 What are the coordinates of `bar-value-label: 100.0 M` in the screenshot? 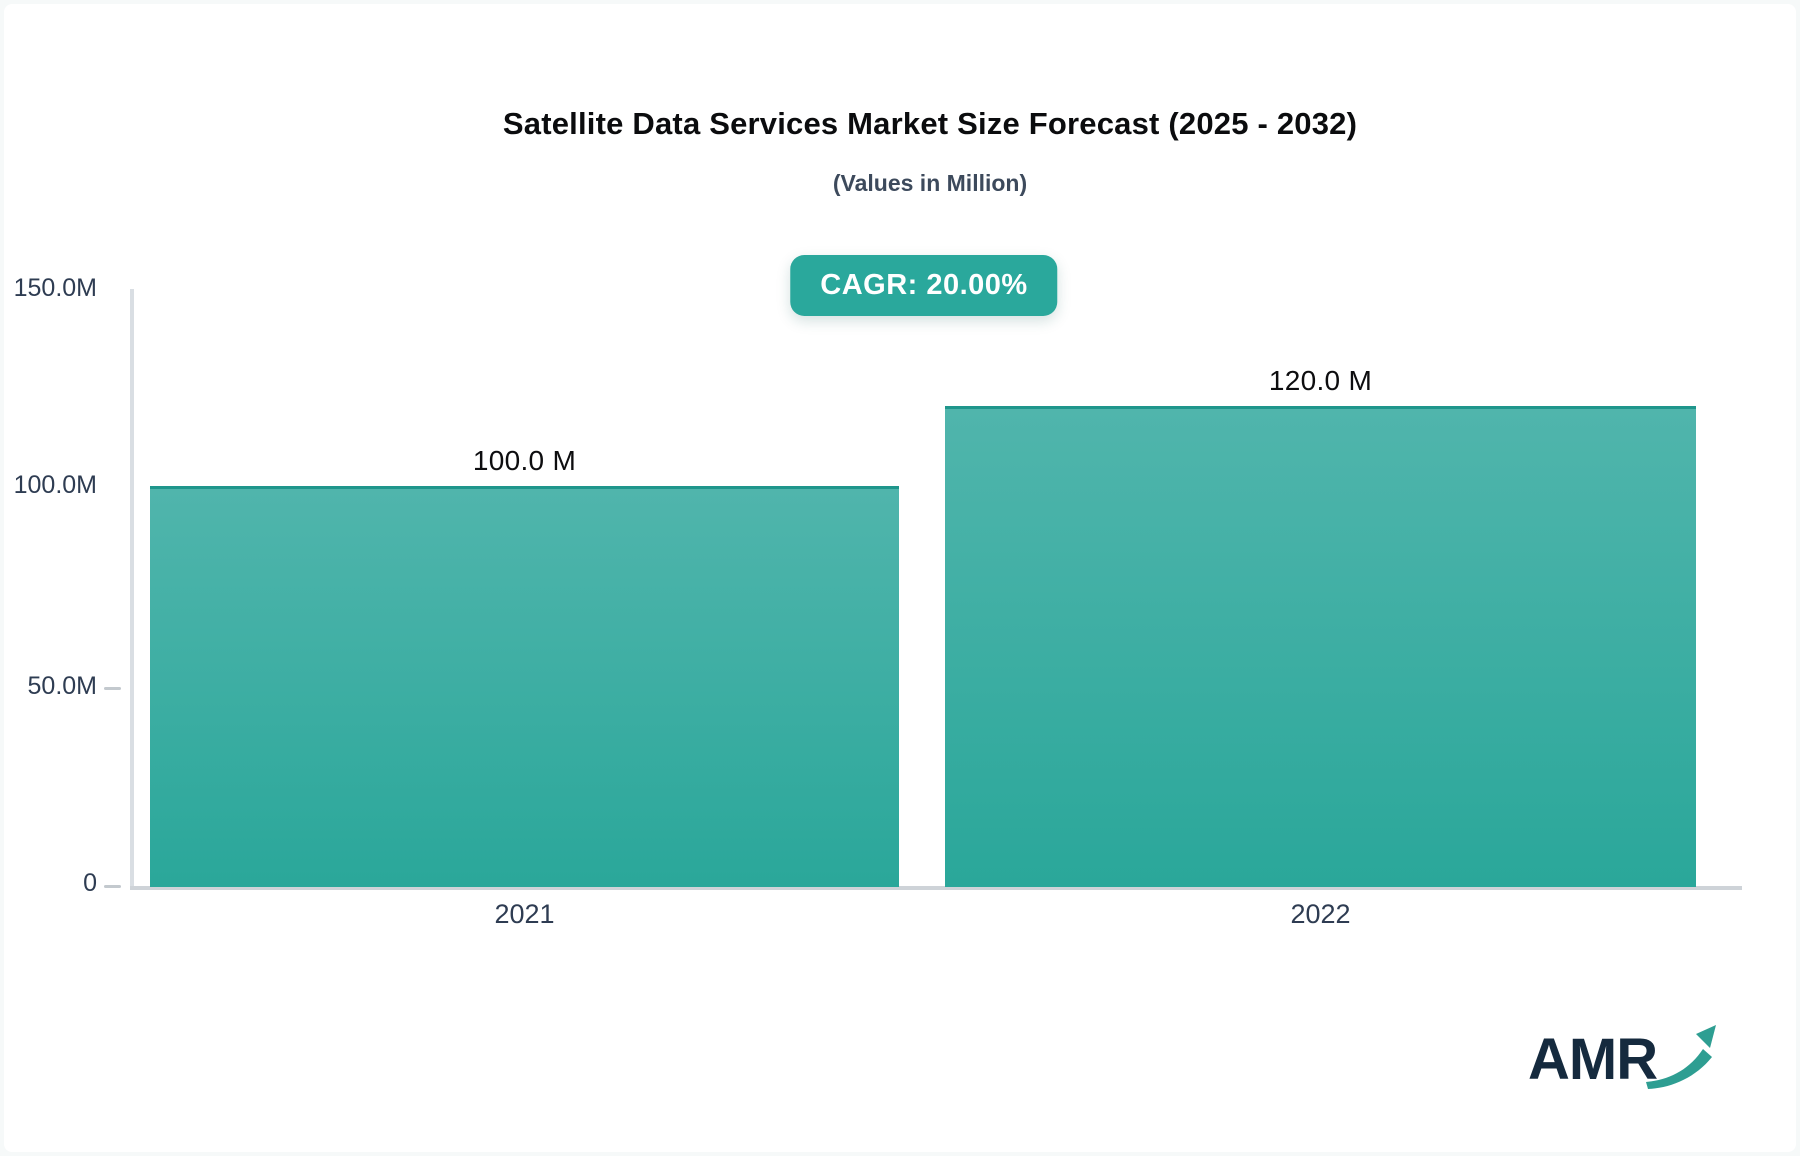 It's located at (524, 460).